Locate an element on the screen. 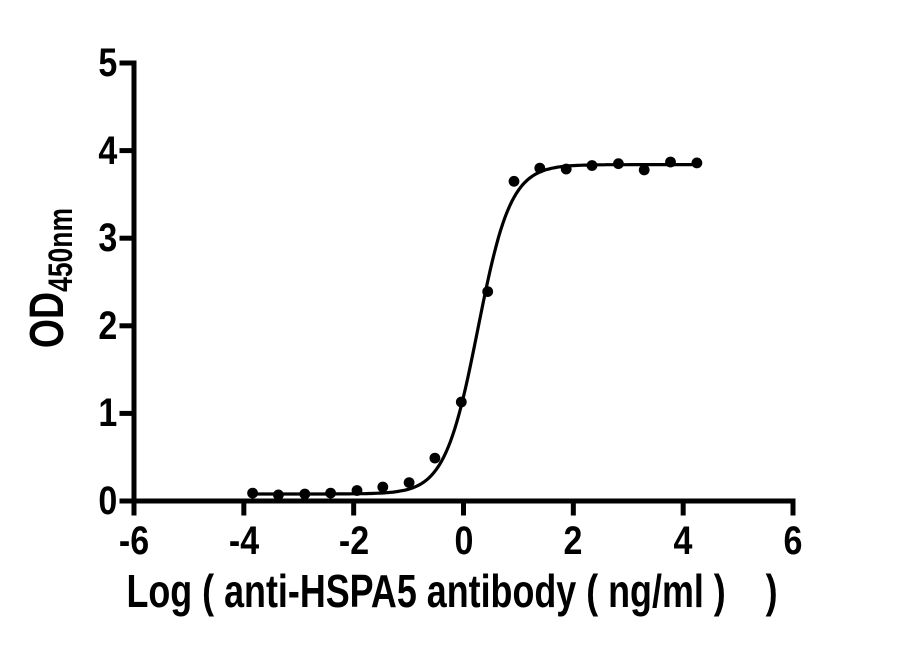 The width and height of the screenshot is (901, 650). y-tick-label-1: 1 is located at coordinates (108, 413).